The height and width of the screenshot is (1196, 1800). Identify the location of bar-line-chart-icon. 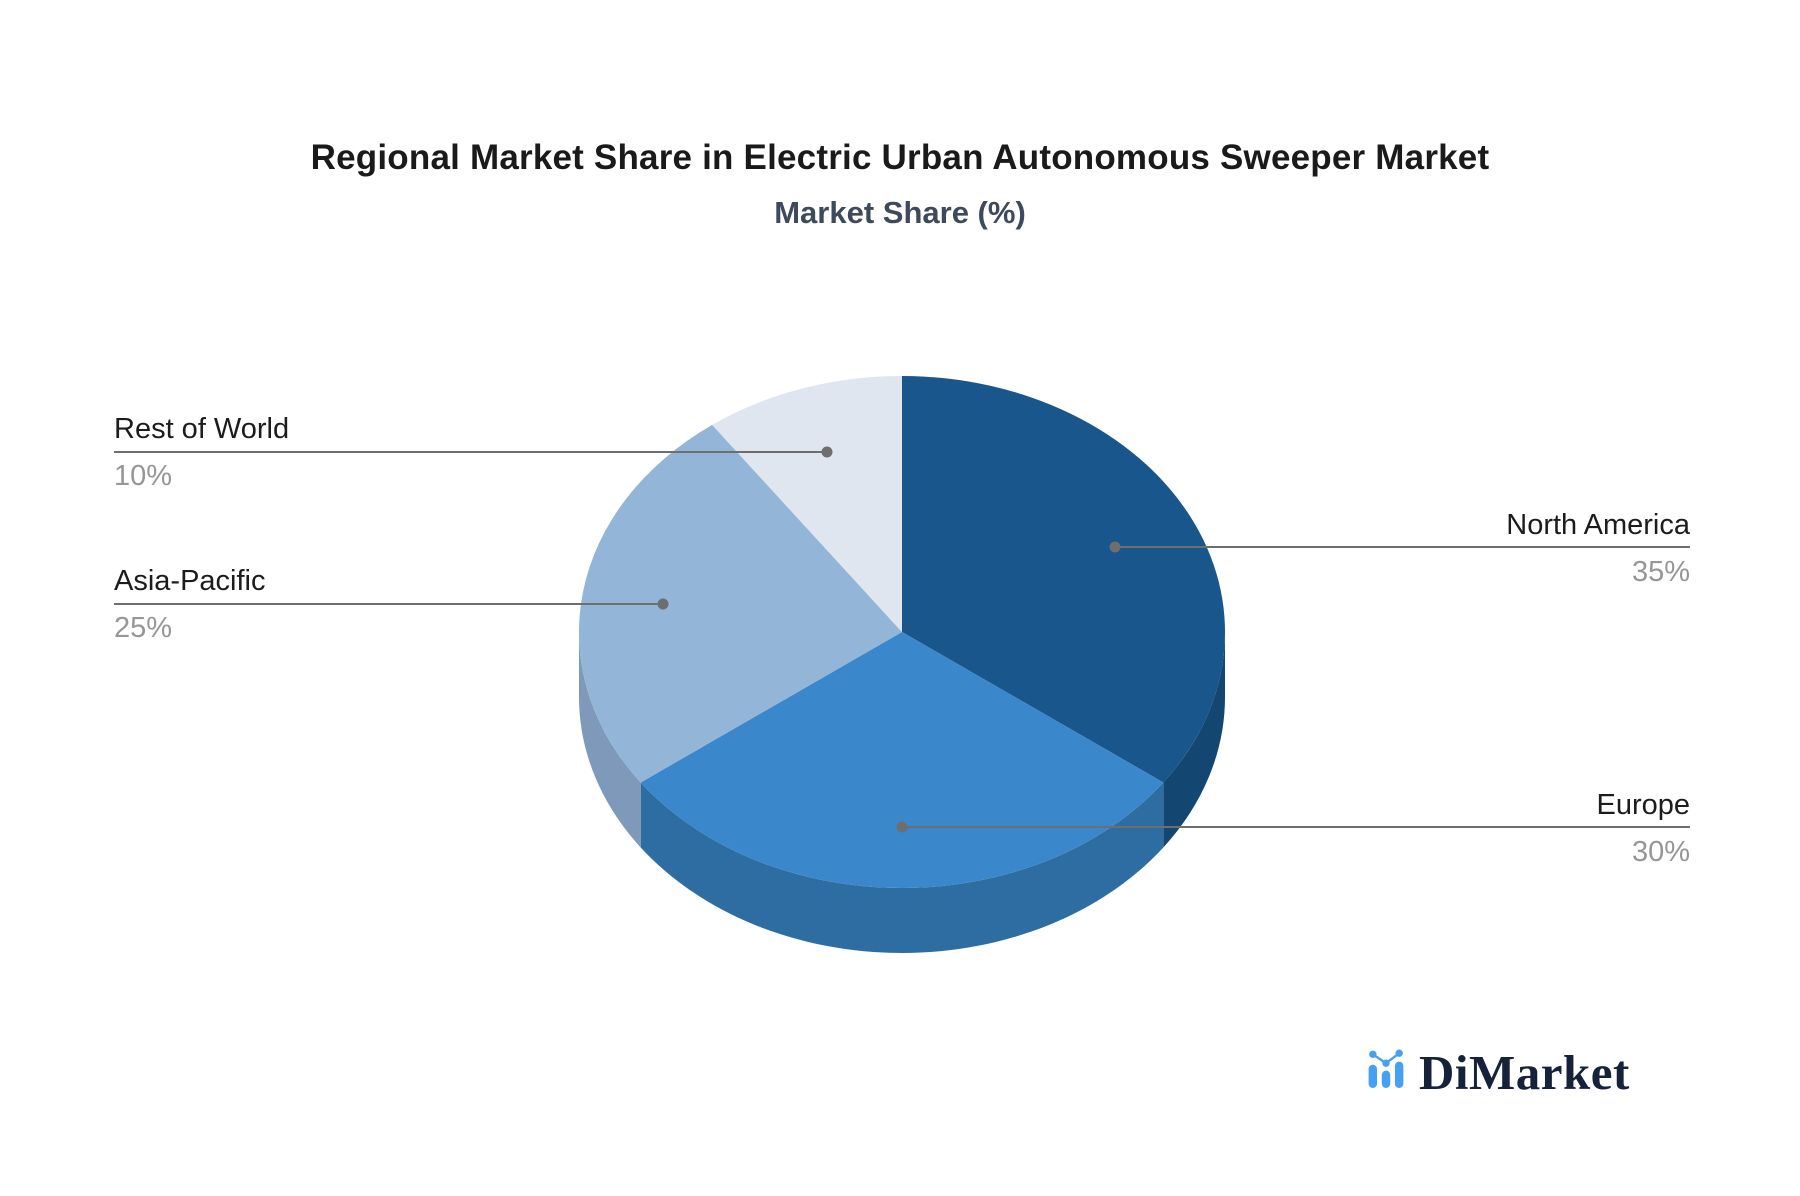
(1386, 1068).